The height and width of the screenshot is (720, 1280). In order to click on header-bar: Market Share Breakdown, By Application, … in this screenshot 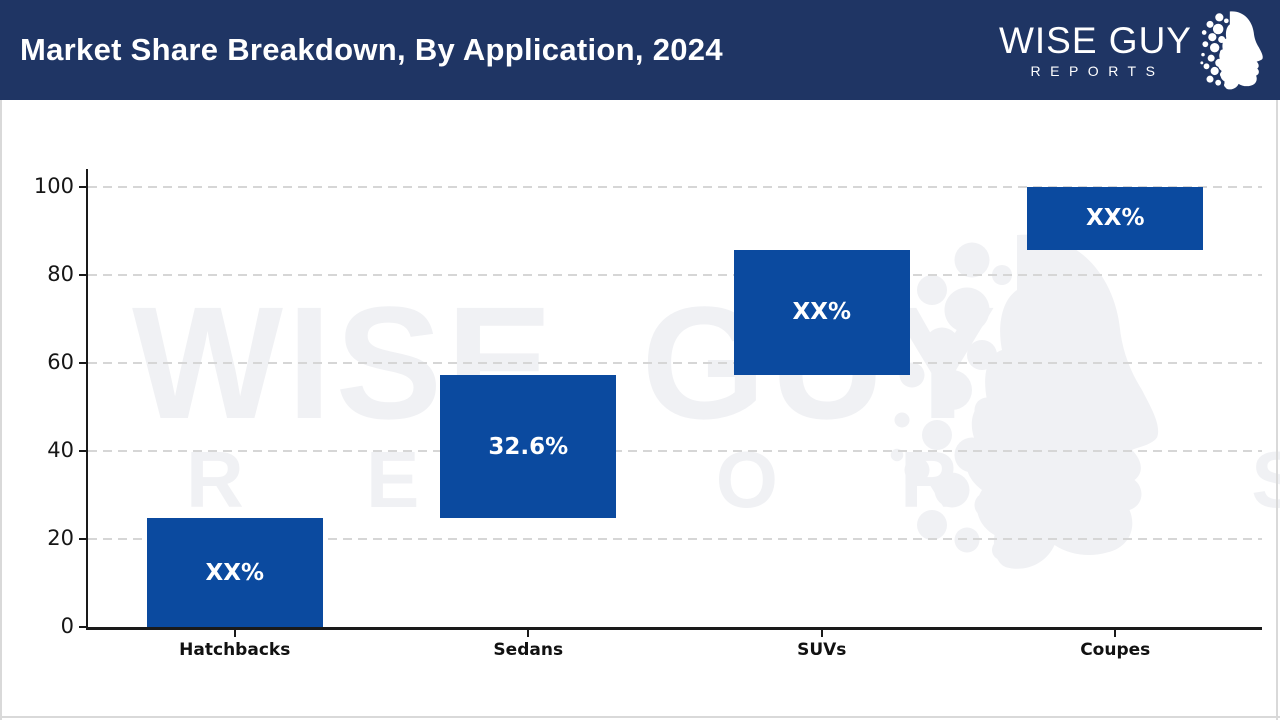, I will do `click(640, 50)`.